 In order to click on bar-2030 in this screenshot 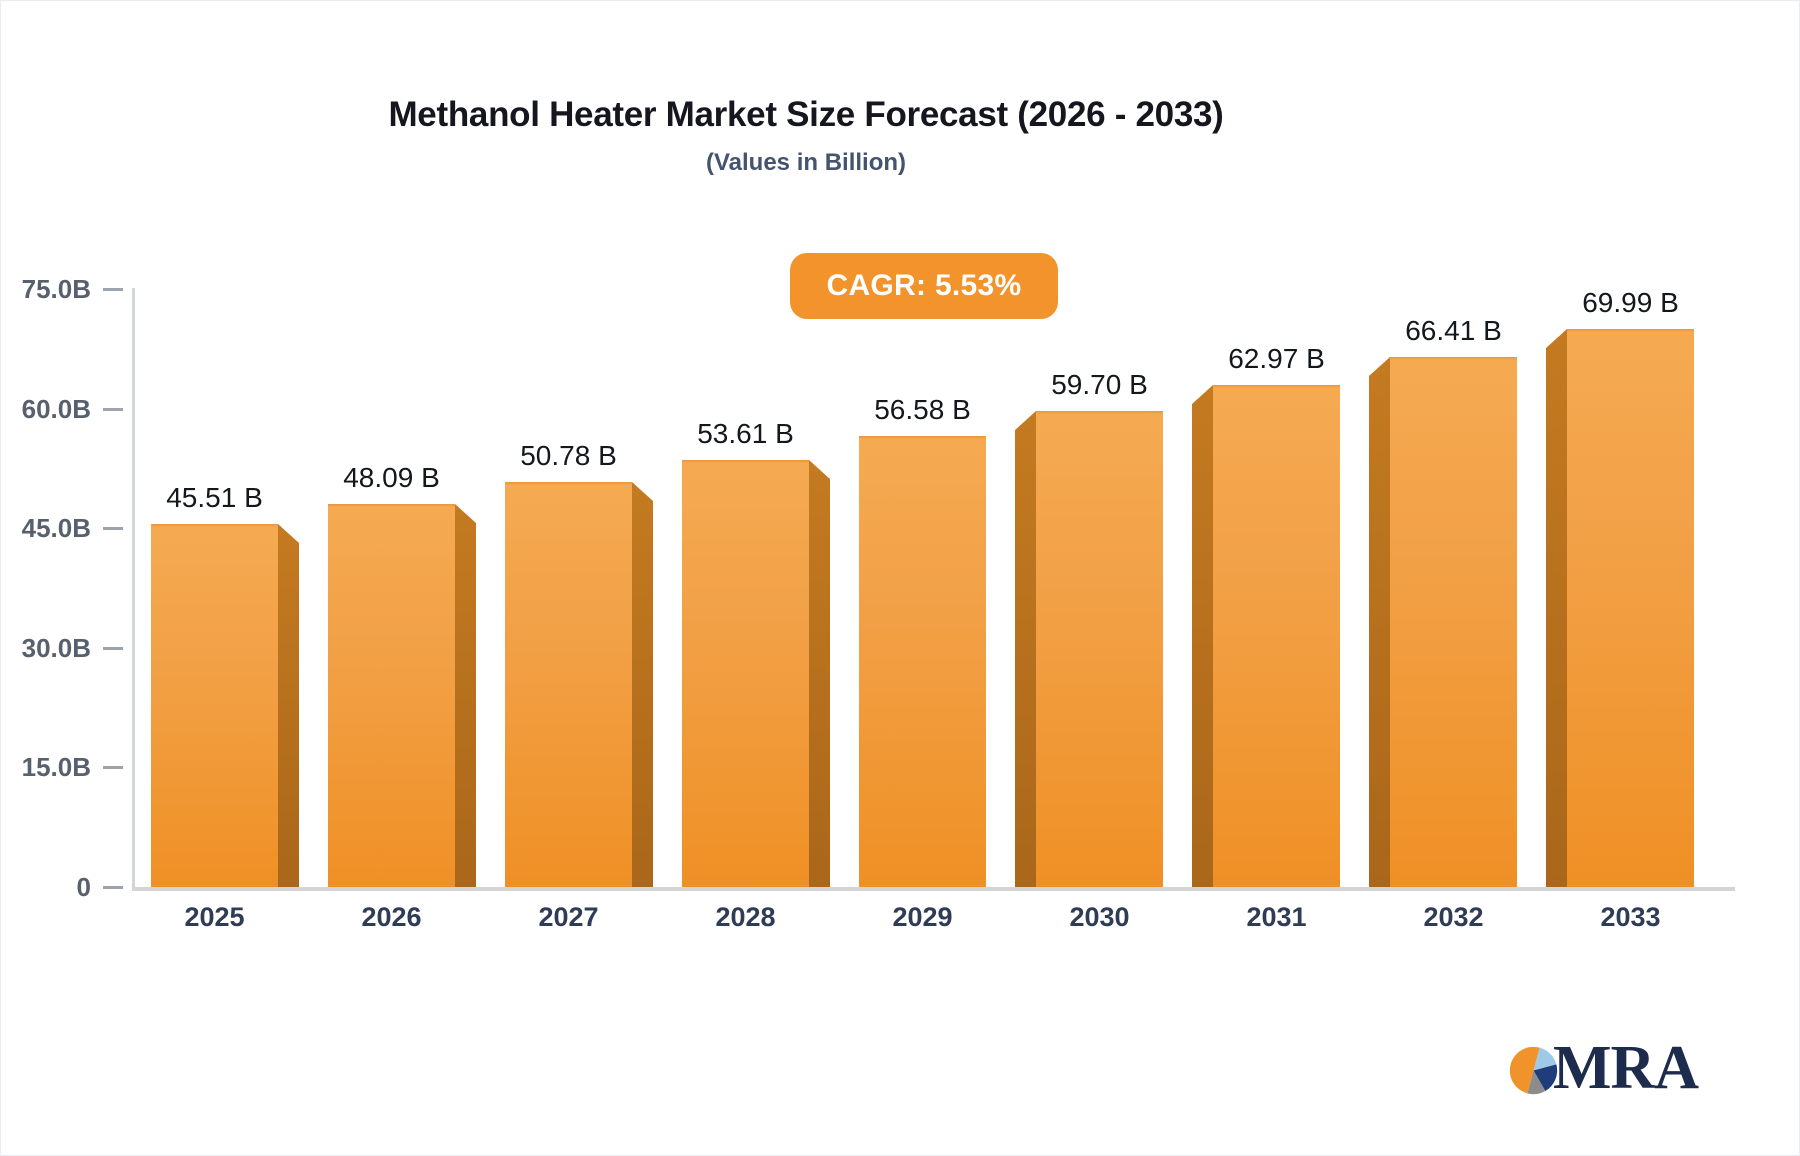, I will do `click(1099, 649)`.